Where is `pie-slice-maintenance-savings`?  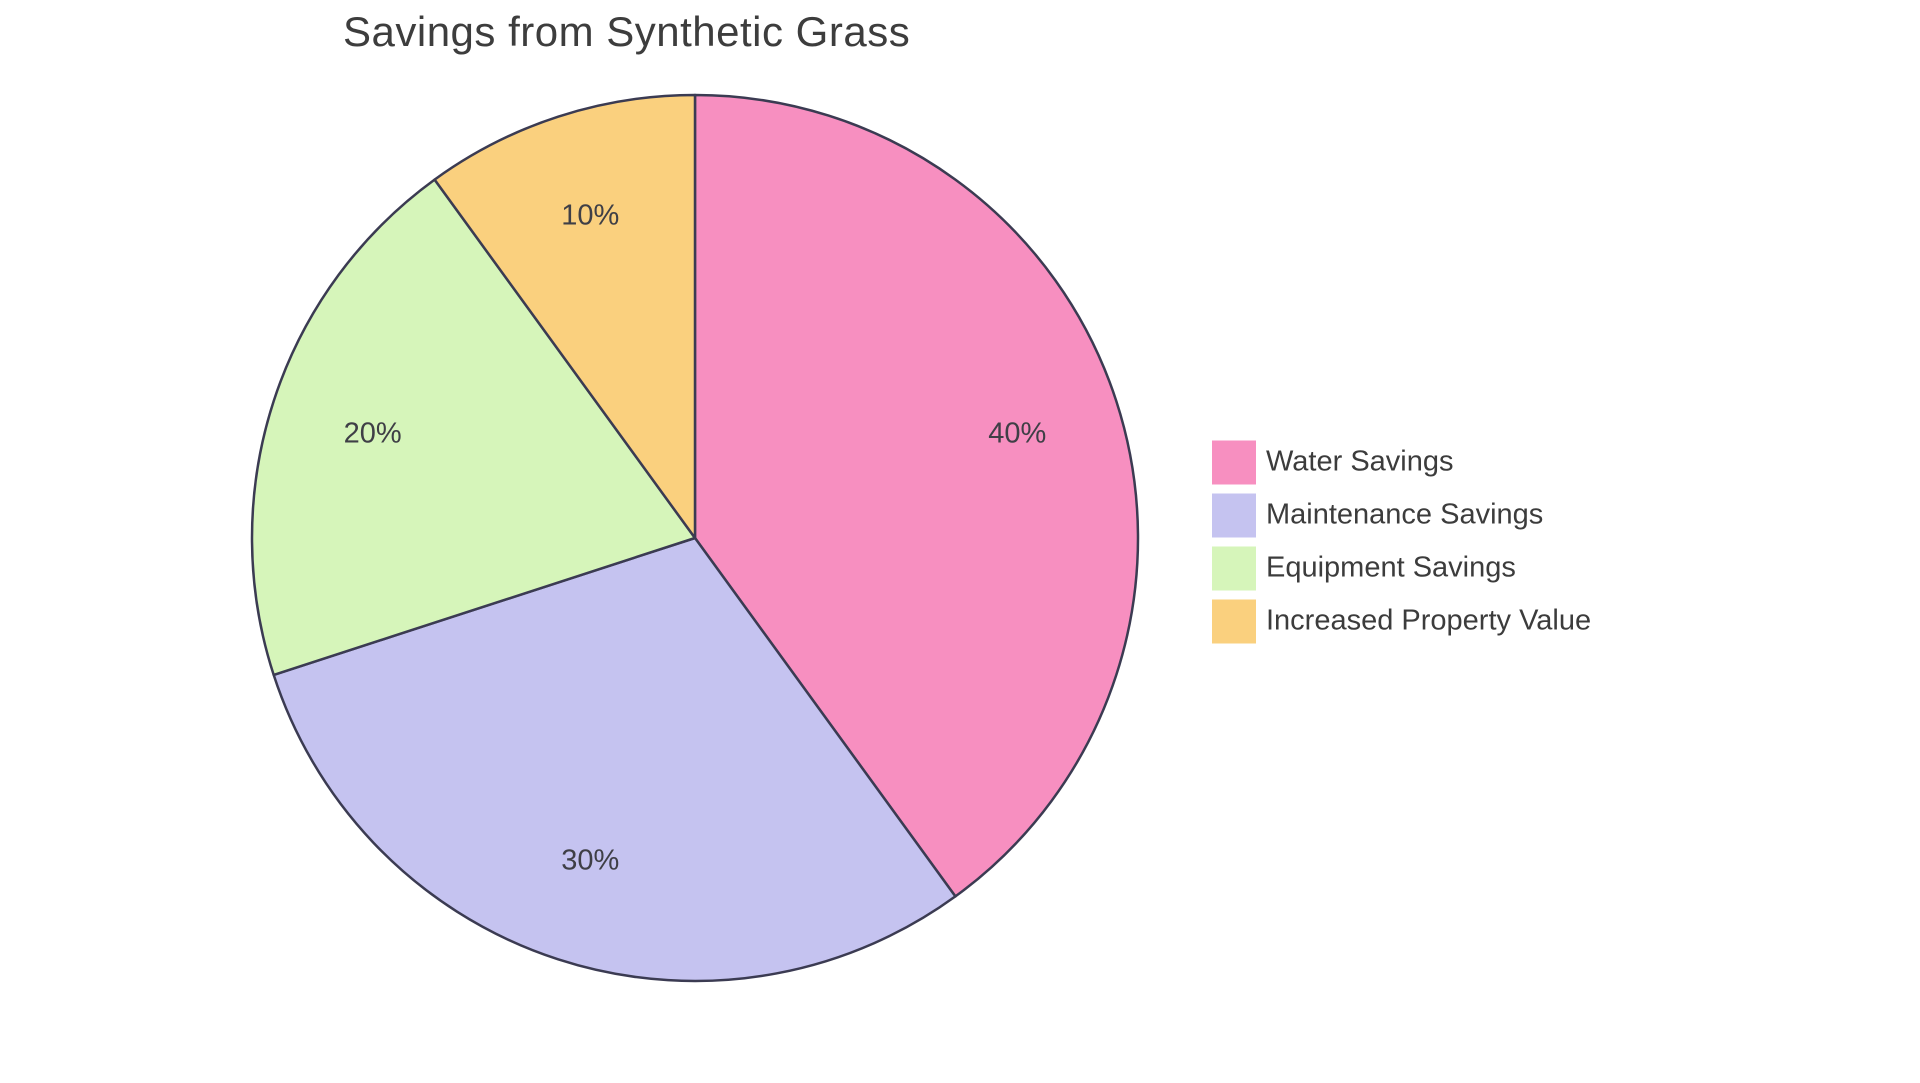
pie-slice-maintenance-savings is located at coordinates (614, 759).